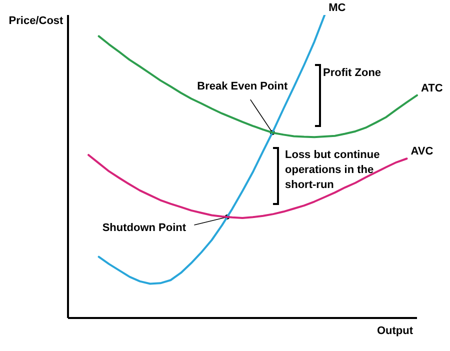 The width and height of the screenshot is (450, 351). I want to click on y-axis-title: Price/Cost, so click(36, 21).